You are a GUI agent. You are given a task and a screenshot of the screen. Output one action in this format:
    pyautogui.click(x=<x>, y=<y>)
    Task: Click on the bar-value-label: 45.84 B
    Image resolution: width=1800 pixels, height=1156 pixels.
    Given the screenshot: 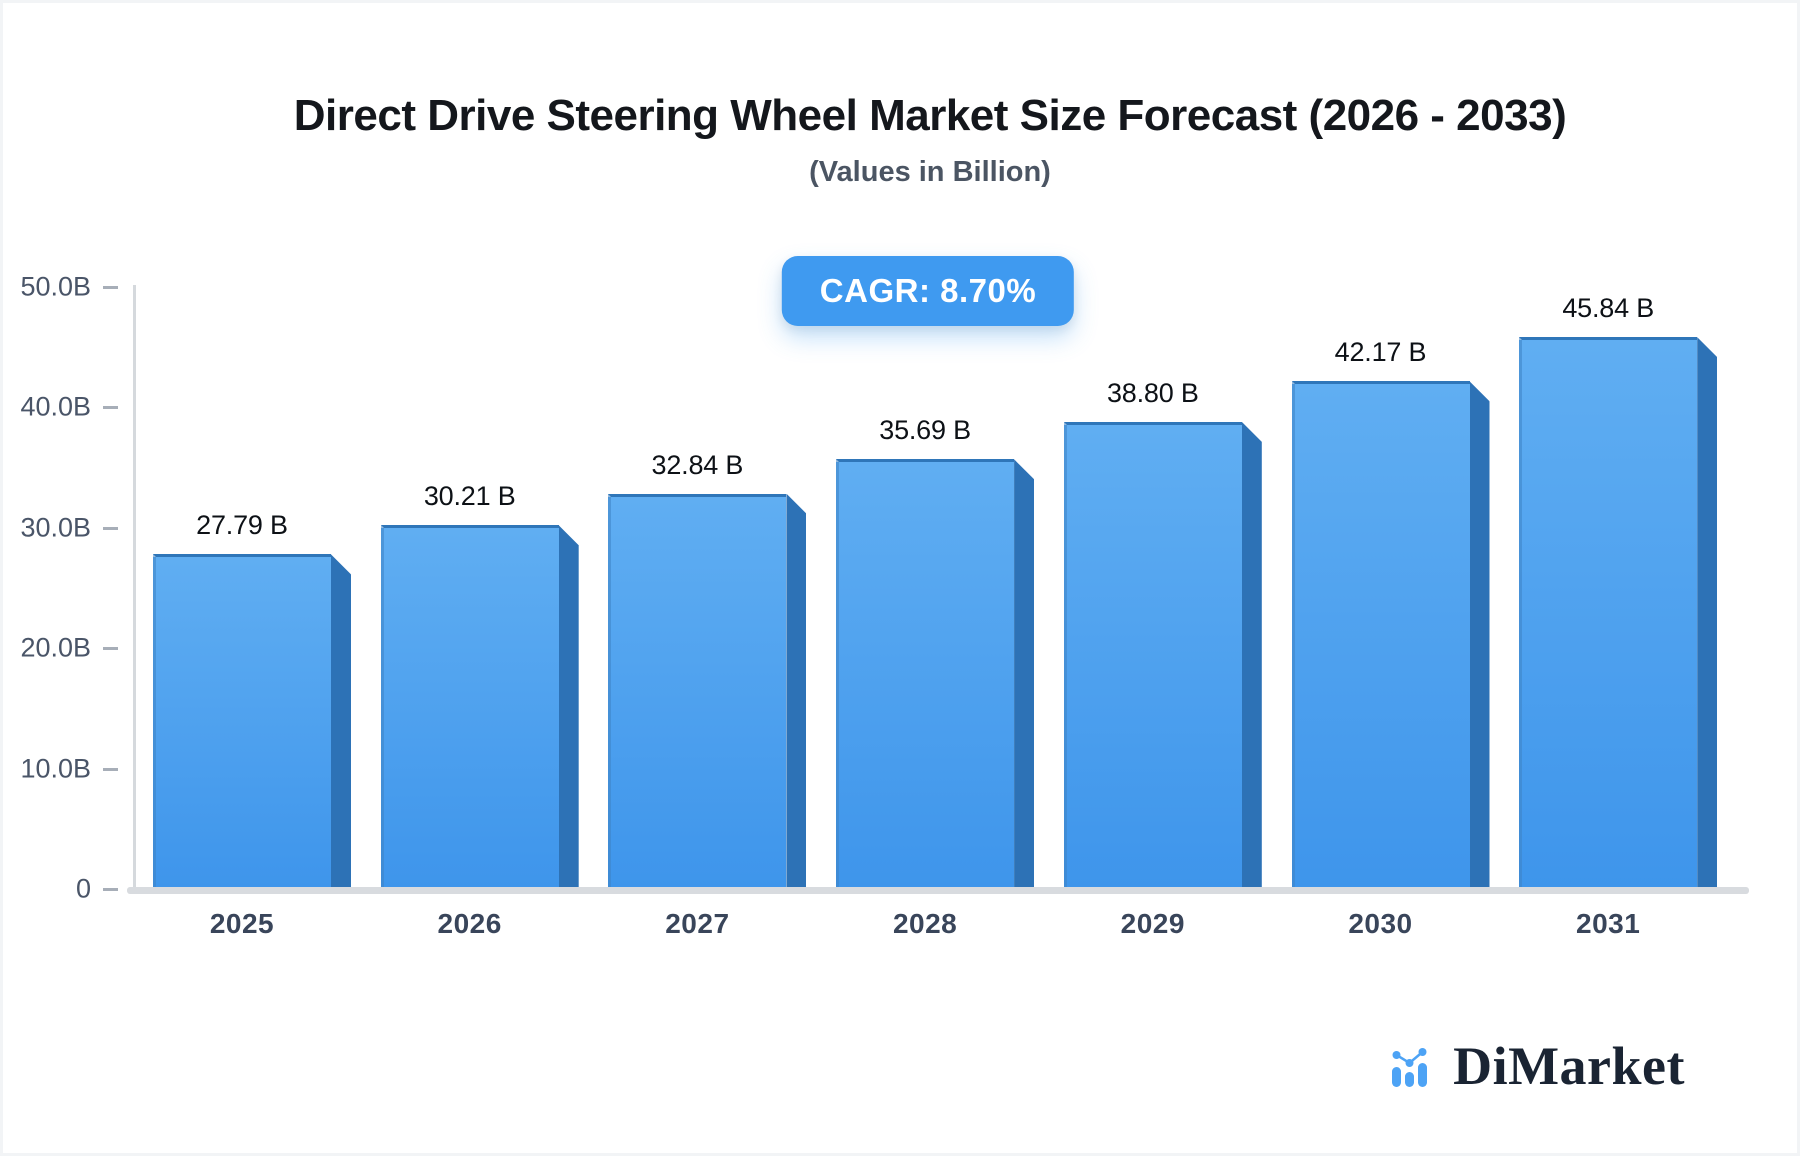 What is the action you would take?
    pyautogui.click(x=1608, y=308)
    